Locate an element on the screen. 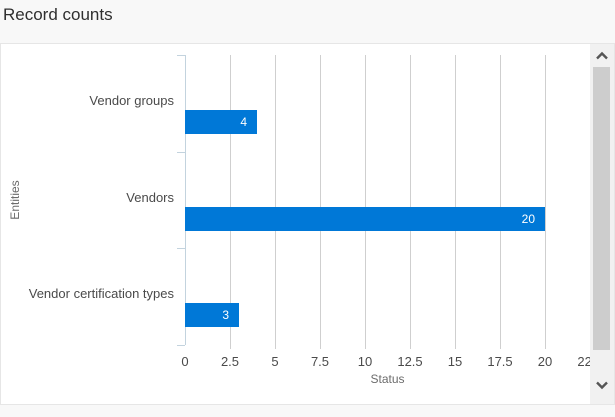  x-tick-label: 10 is located at coordinates (365, 361).